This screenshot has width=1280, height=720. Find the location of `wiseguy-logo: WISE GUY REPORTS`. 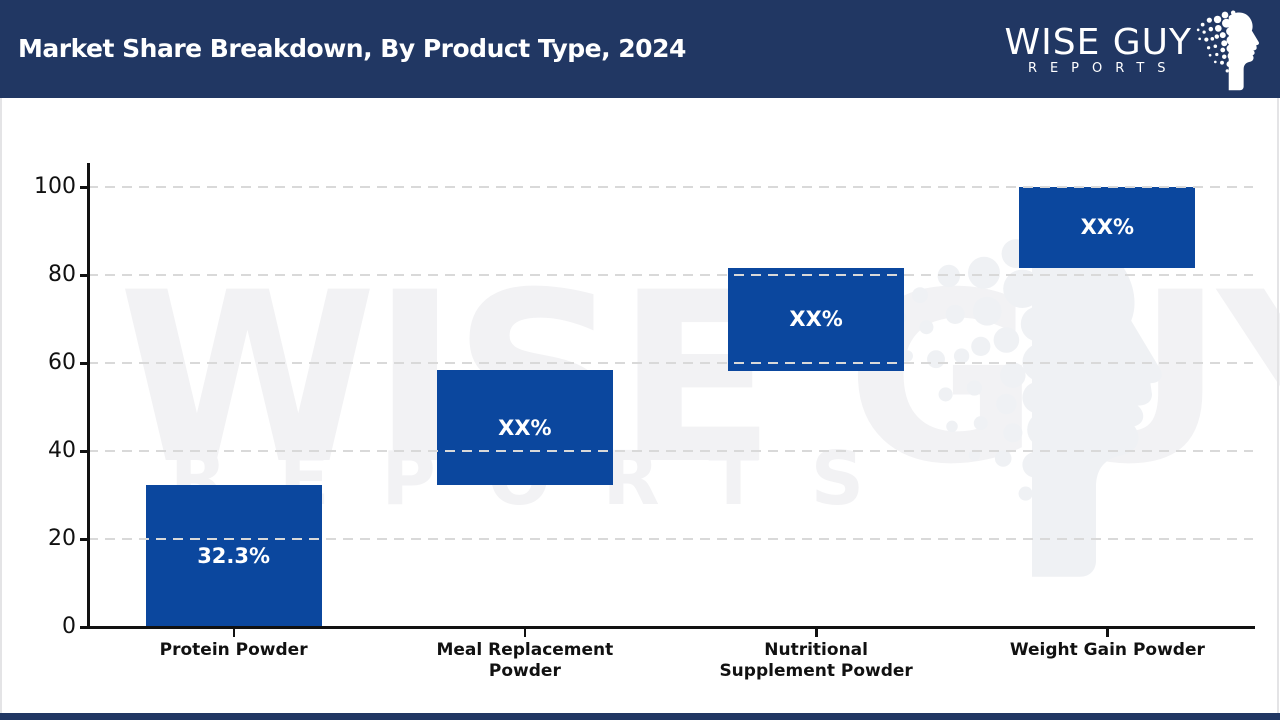

wiseguy-logo: WISE GUY REPORTS is located at coordinates (1135, 50).